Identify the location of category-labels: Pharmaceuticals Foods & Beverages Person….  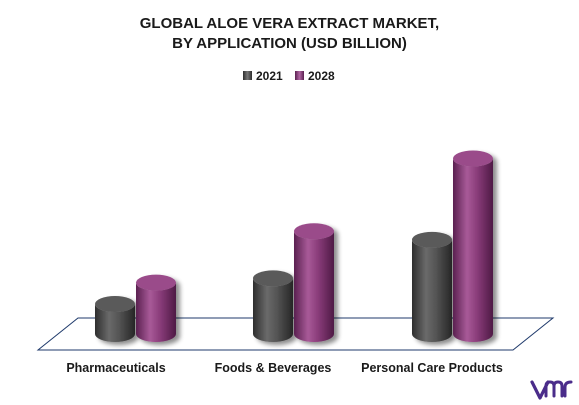
(284, 368).